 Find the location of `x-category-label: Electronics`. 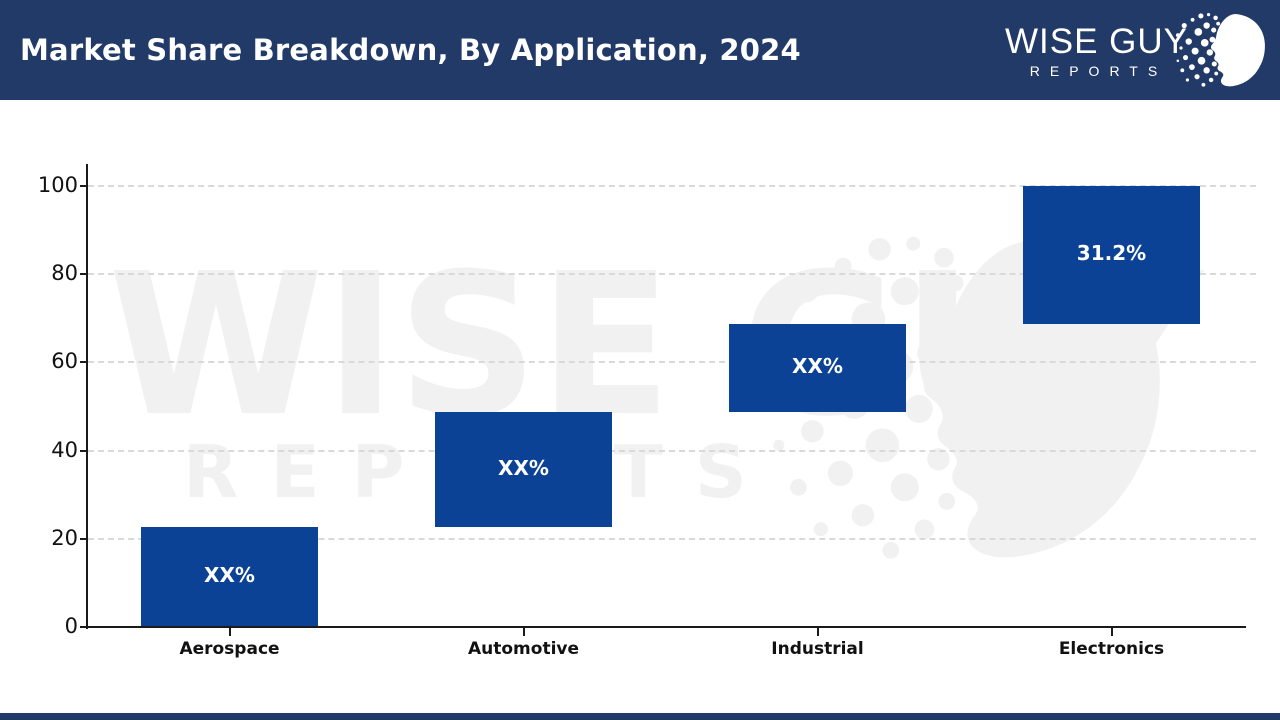

x-category-label: Electronics is located at coordinates (1111, 649).